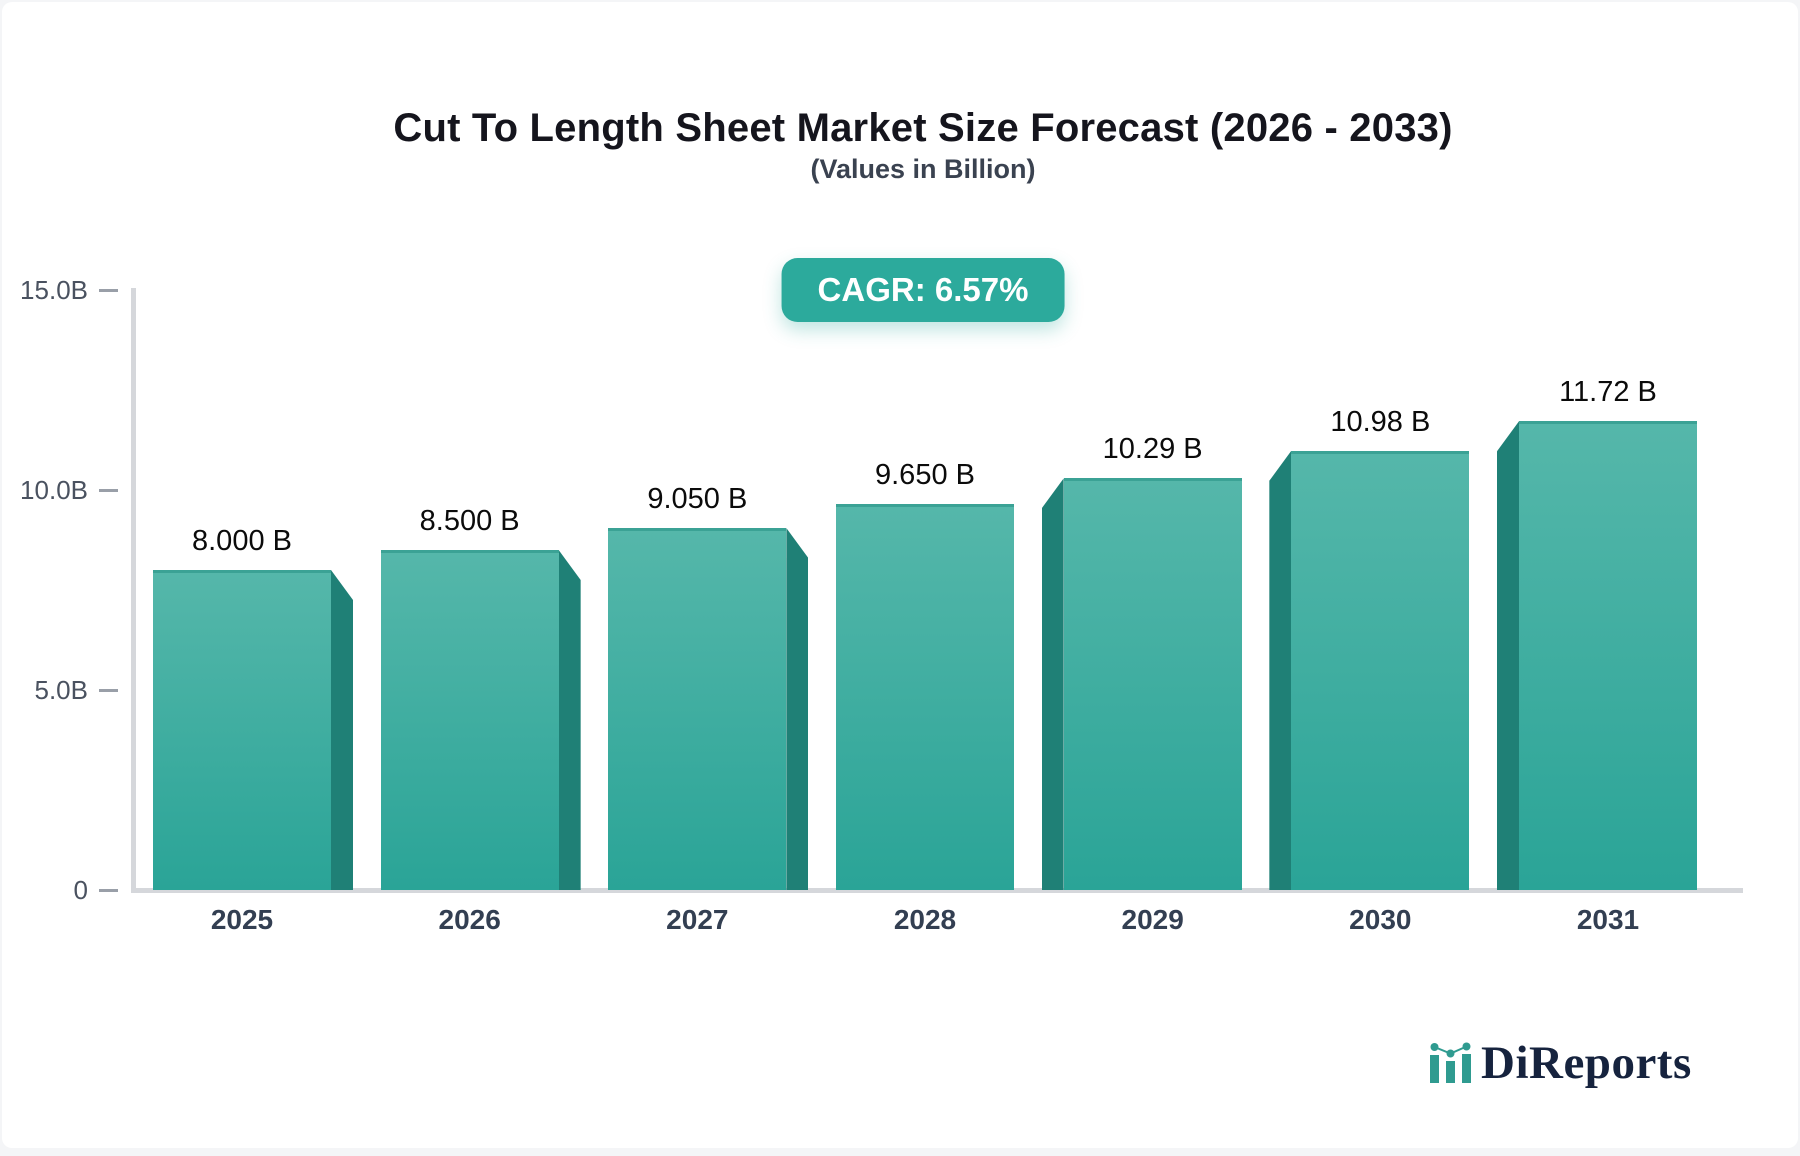 This screenshot has height=1156, width=1800. What do you see at coordinates (469, 720) in the screenshot?
I see `bar-2026` at bounding box center [469, 720].